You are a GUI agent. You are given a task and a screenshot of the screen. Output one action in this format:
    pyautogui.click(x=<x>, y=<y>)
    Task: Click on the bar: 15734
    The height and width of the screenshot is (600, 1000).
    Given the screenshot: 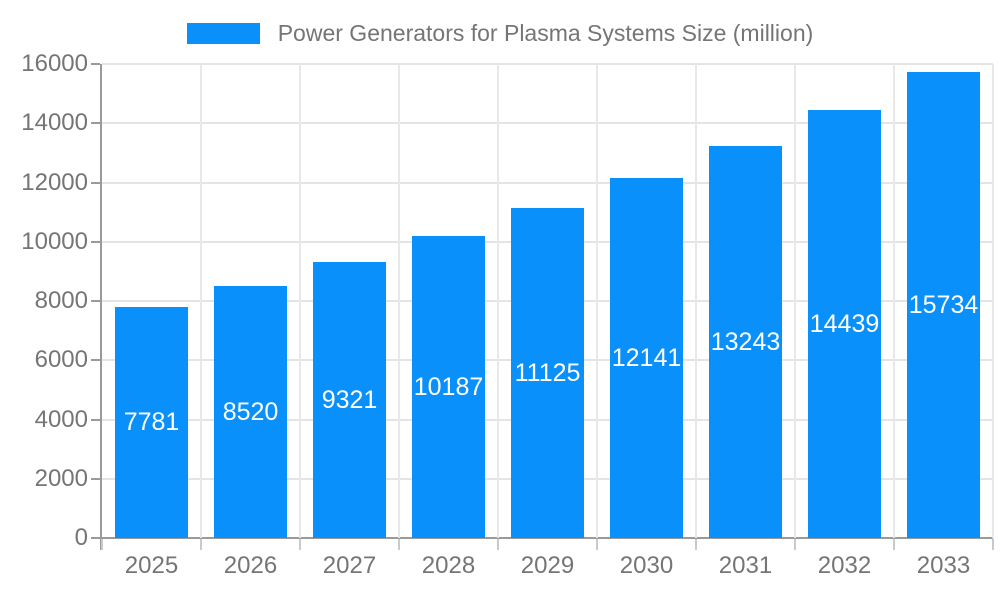 What is the action you would take?
    pyautogui.click(x=943, y=305)
    